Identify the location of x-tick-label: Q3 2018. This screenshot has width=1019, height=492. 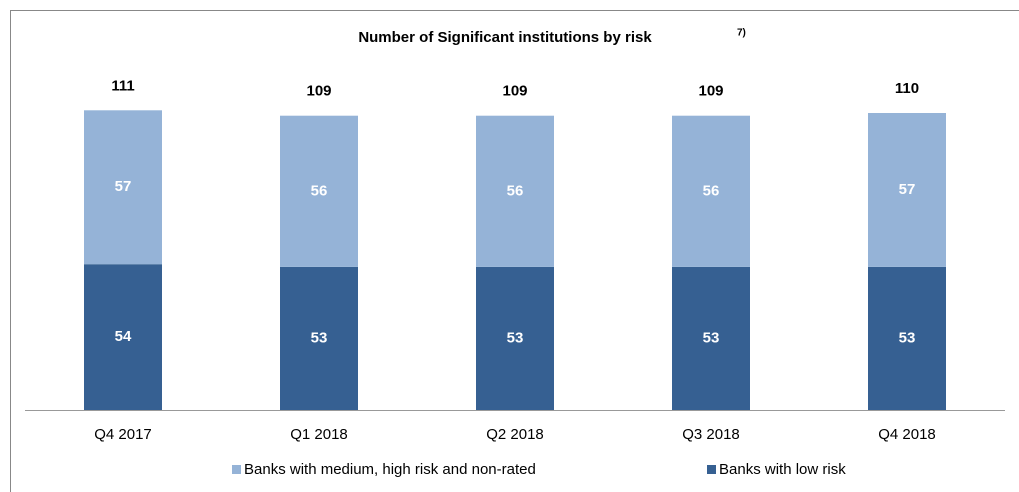
(711, 434).